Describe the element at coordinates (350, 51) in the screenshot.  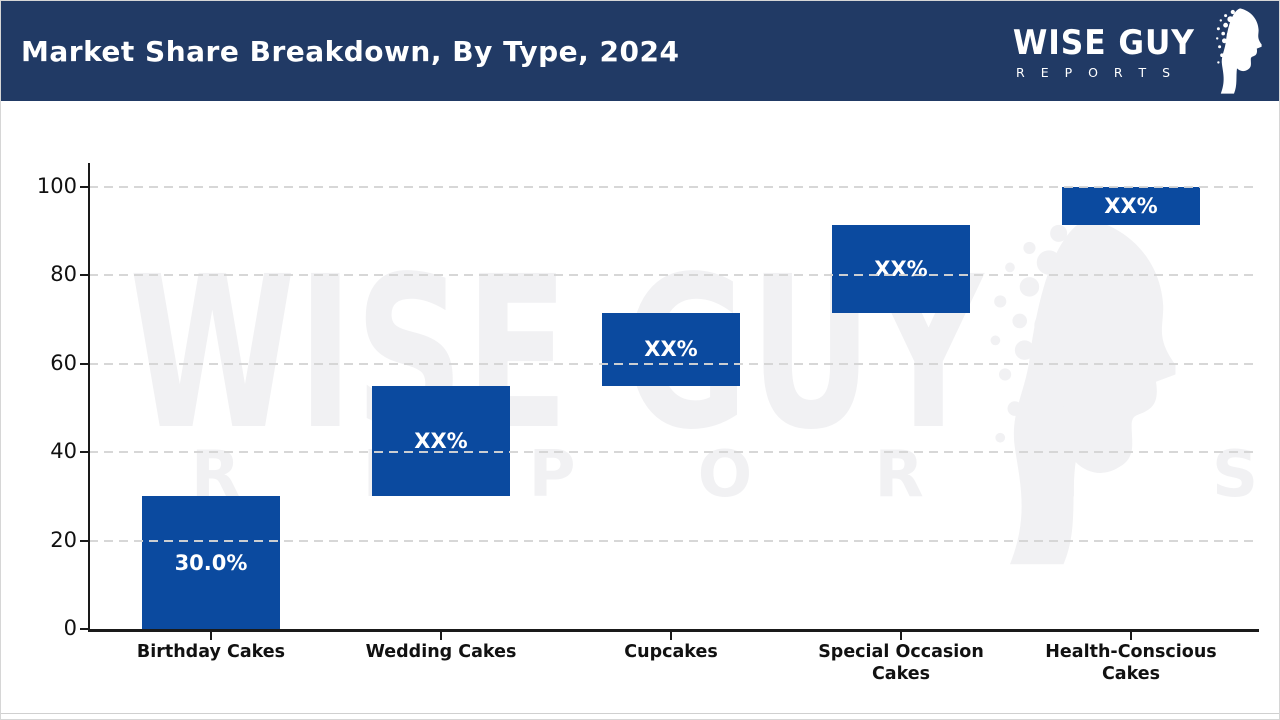
I see `page-title: Market Share Breakdown, By Type, 2024` at that location.